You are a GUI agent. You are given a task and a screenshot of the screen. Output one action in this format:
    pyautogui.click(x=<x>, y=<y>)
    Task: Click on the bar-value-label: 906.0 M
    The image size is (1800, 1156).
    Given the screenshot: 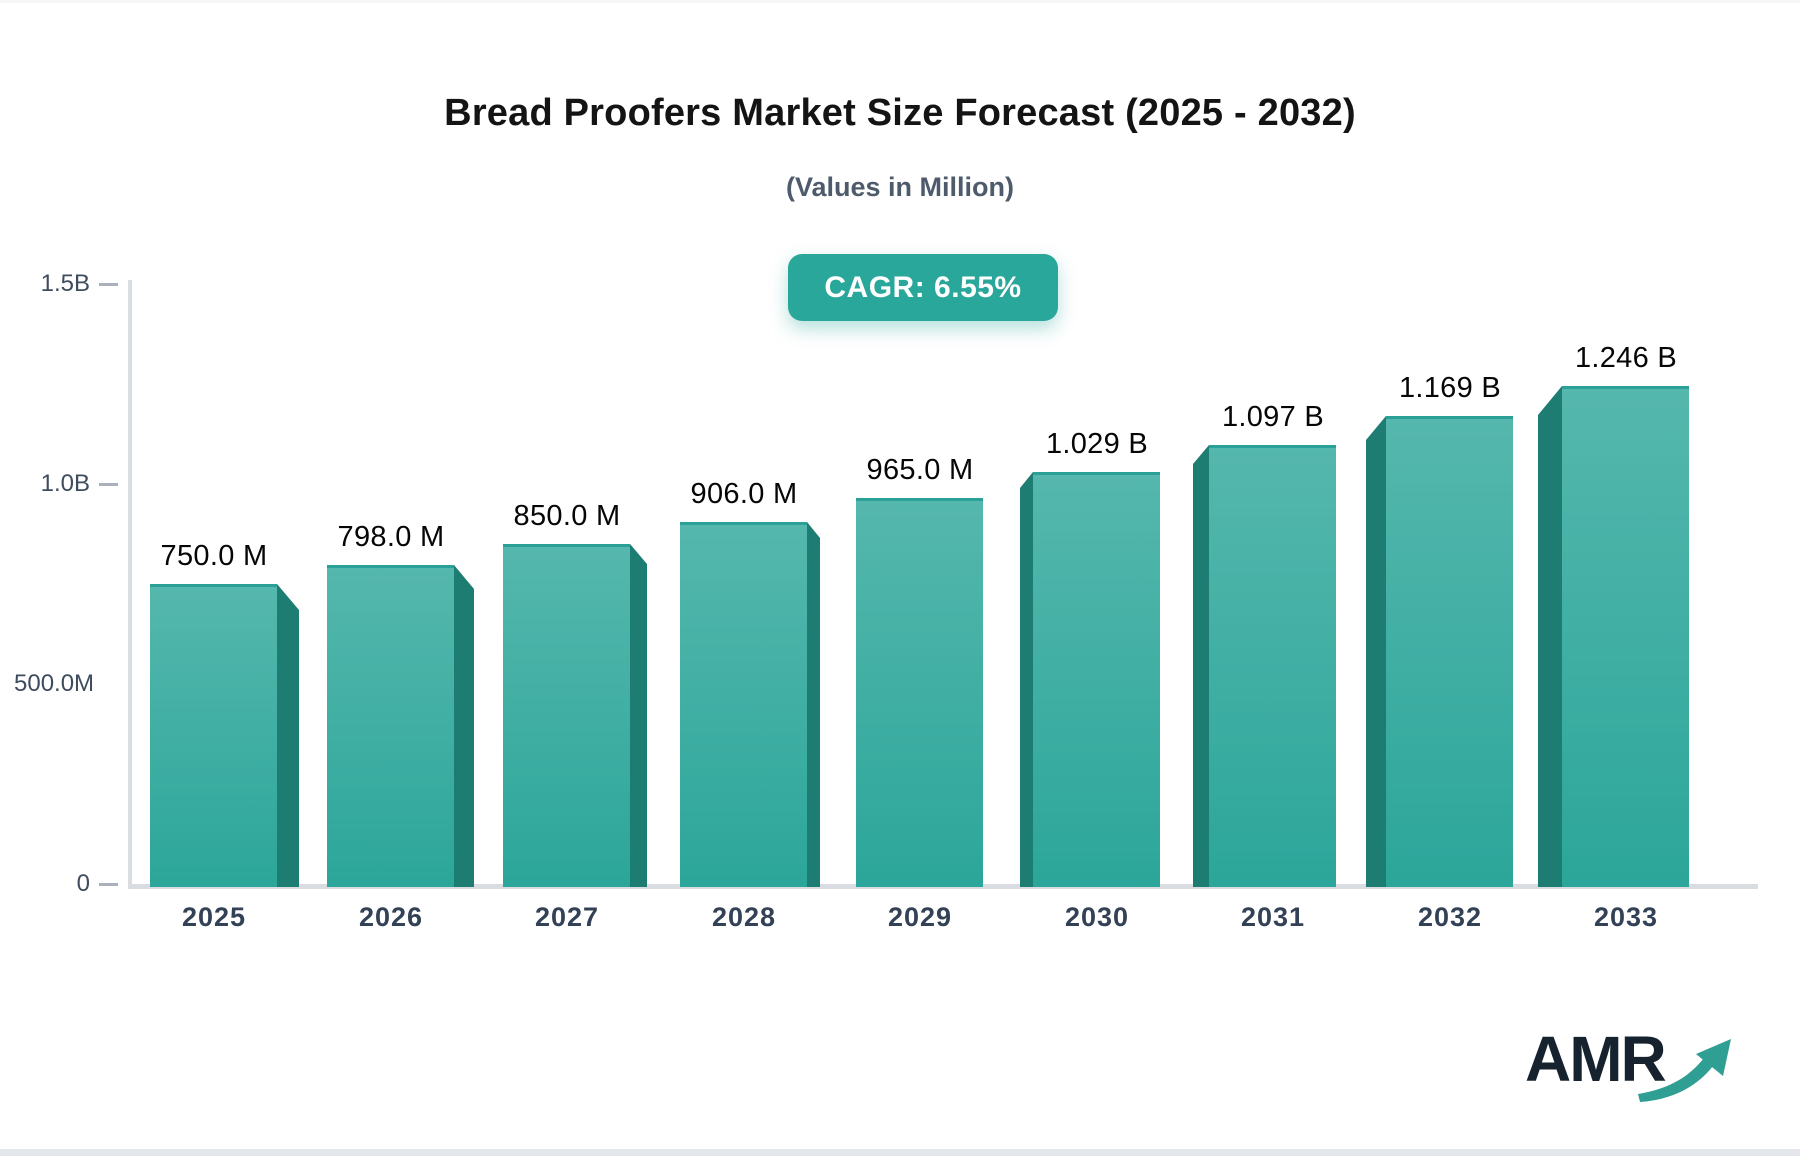 What is the action you would take?
    pyautogui.click(x=744, y=494)
    